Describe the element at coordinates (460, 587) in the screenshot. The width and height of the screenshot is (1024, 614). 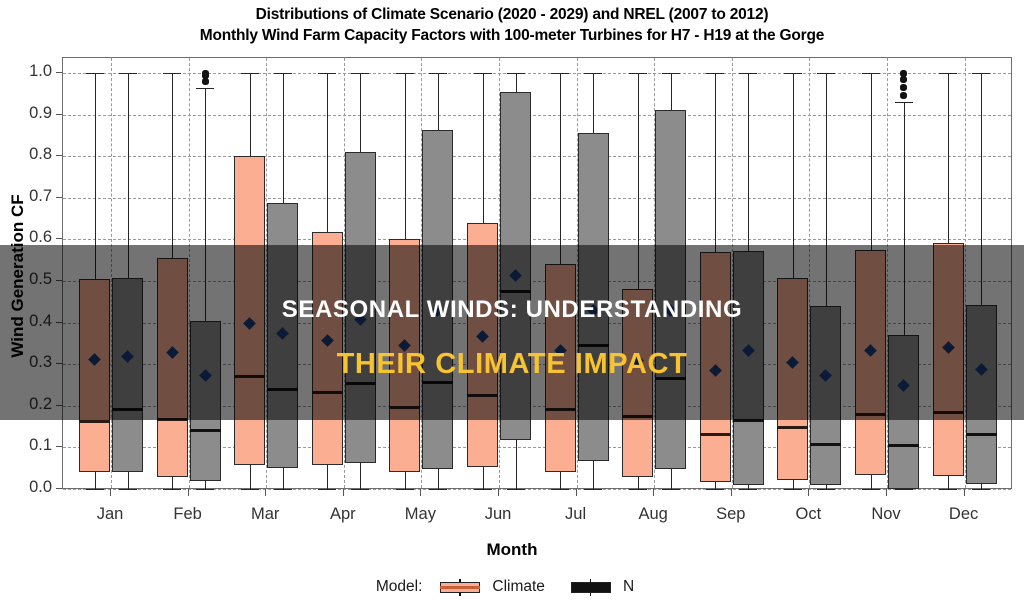
I see `legend-swatch-climate` at that location.